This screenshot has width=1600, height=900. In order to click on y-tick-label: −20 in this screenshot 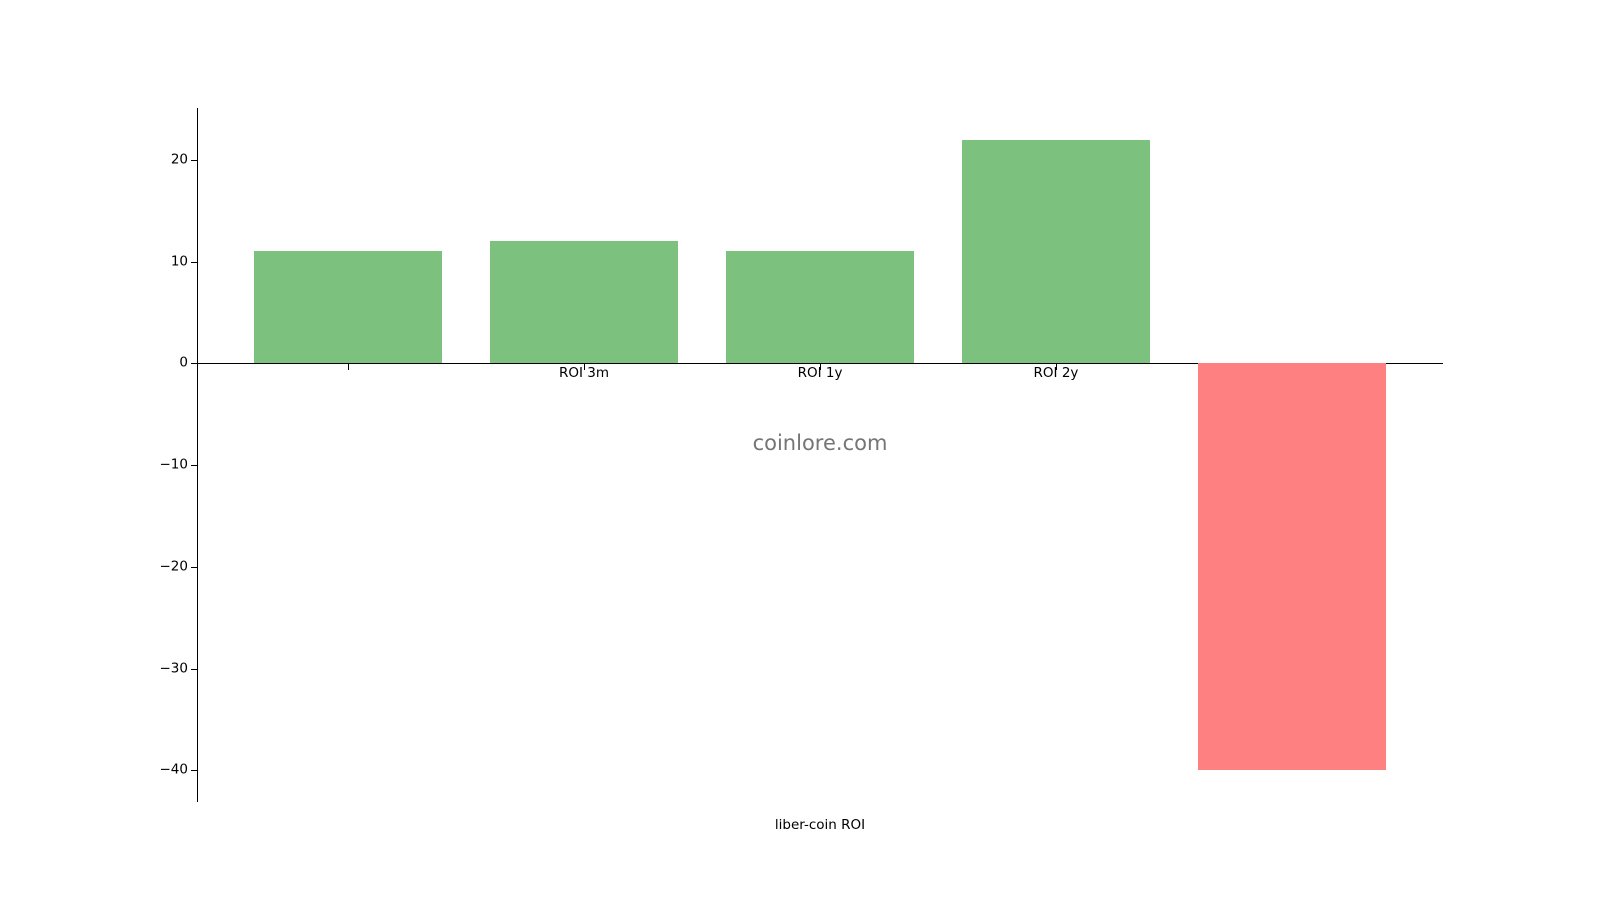, I will do `click(174, 566)`.